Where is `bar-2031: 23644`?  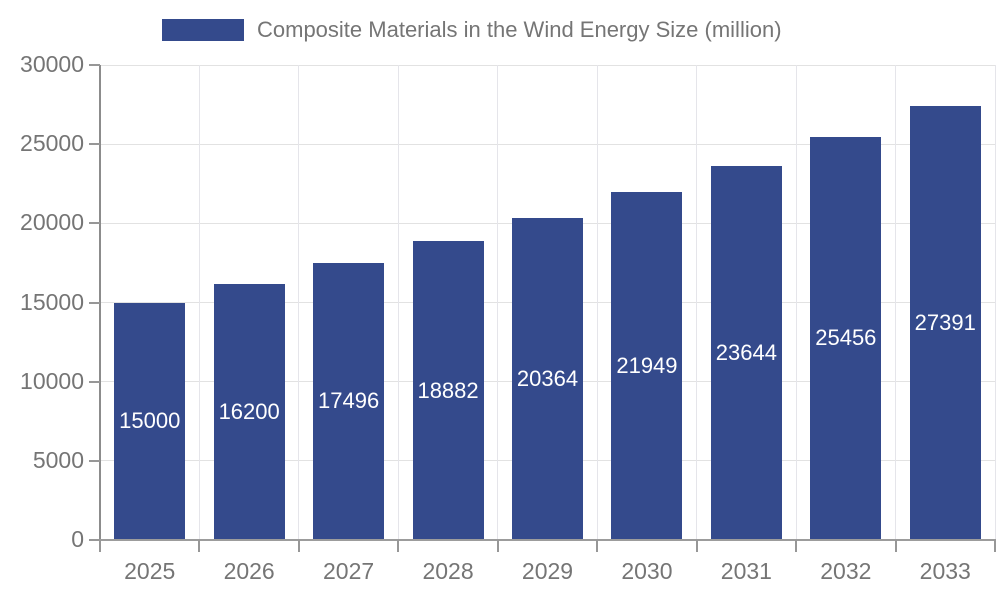 bar-2031: 23644 is located at coordinates (746, 352).